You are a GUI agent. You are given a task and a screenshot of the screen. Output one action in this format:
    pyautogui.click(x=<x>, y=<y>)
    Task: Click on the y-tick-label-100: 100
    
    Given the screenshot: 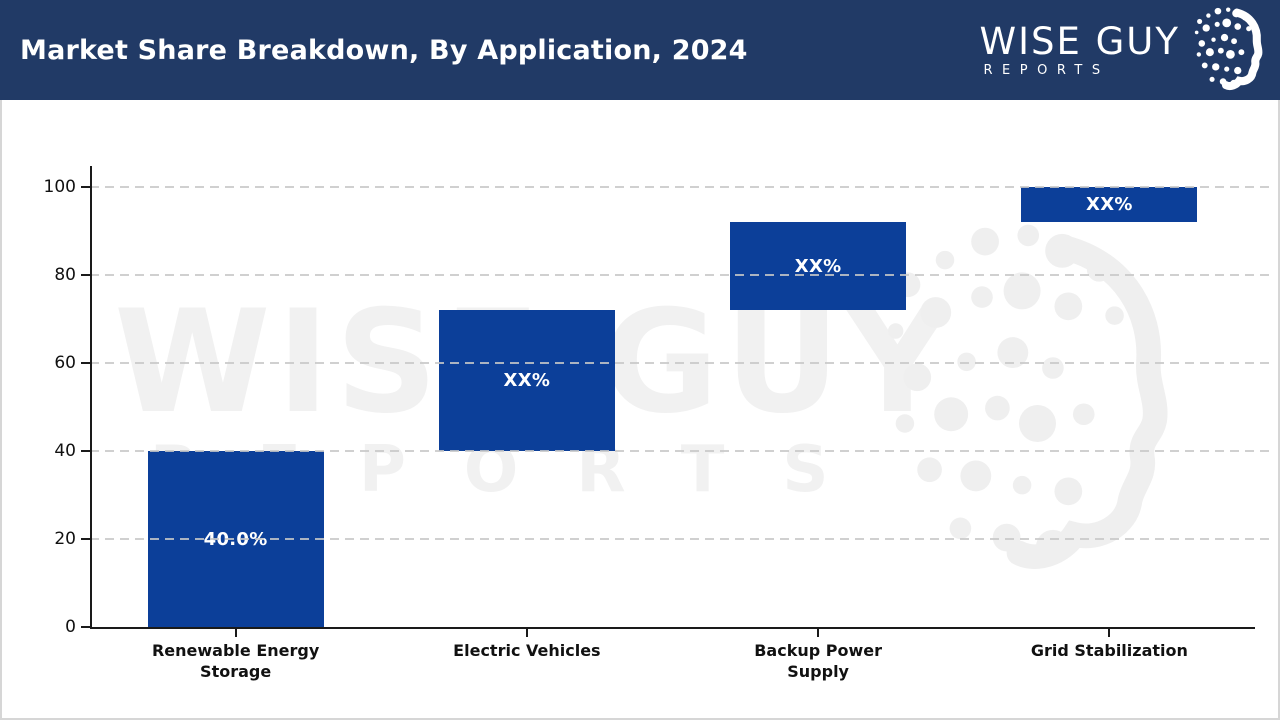 What is the action you would take?
    pyautogui.click(x=59, y=187)
    